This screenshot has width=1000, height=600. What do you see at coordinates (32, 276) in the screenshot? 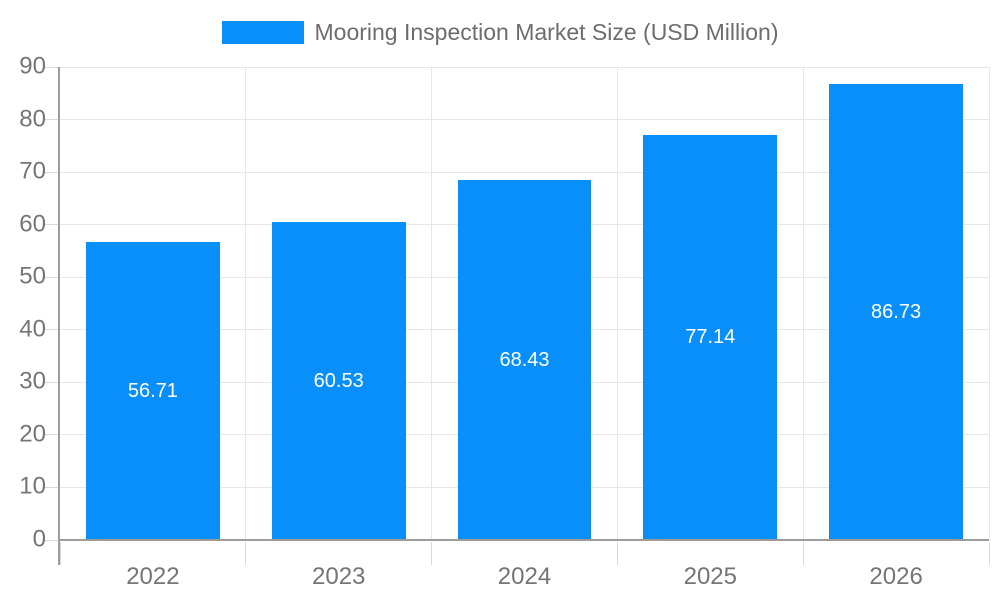
I see `y-tick-label: 50` at bounding box center [32, 276].